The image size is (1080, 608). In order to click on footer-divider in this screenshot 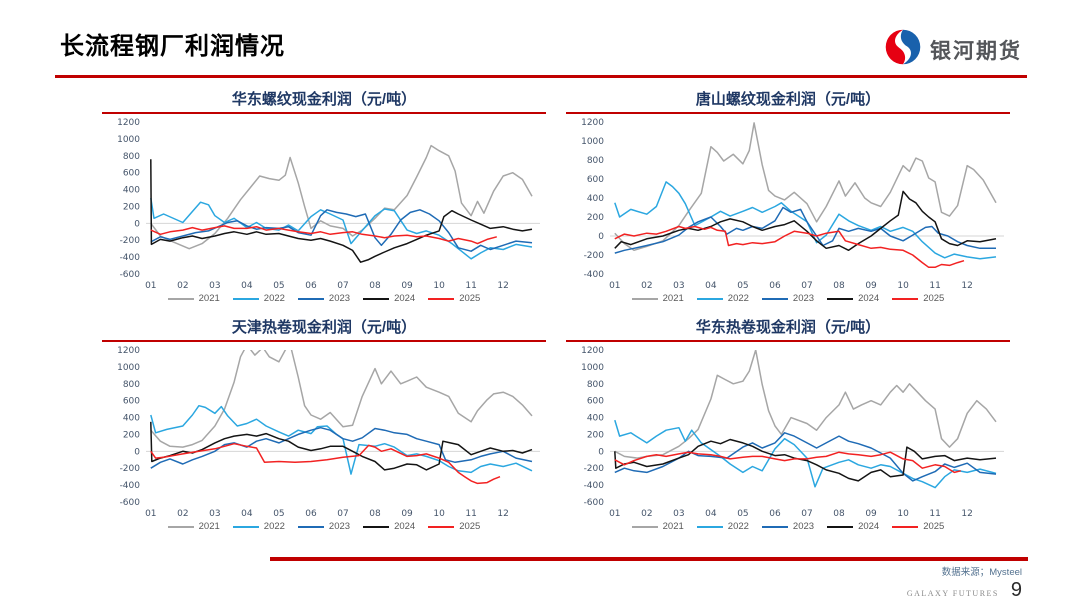, I will do `click(649, 559)`.